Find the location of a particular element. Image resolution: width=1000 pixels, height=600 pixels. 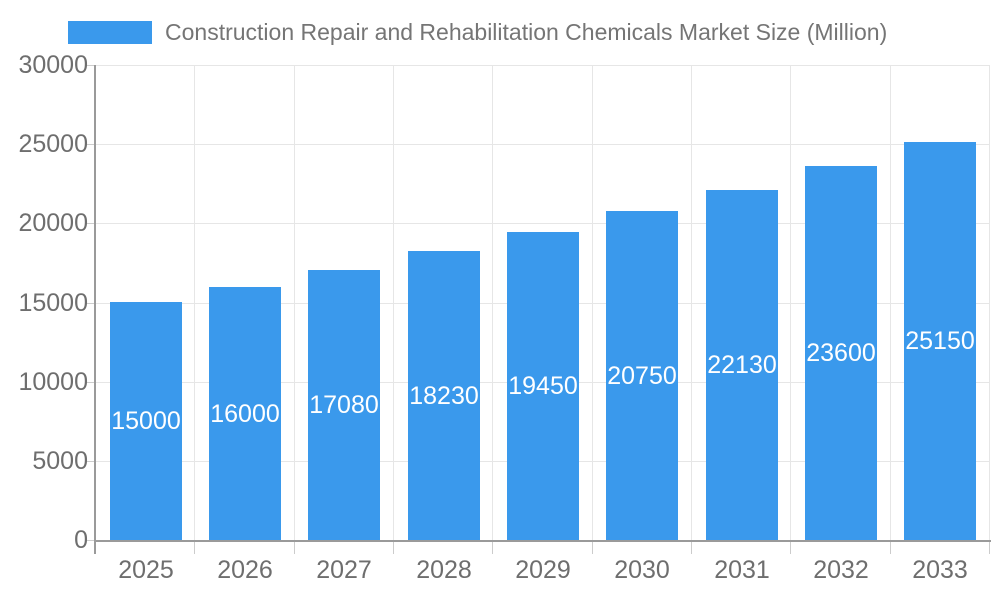

x-axis-label: 2031 is located at coordinates (742, 570).